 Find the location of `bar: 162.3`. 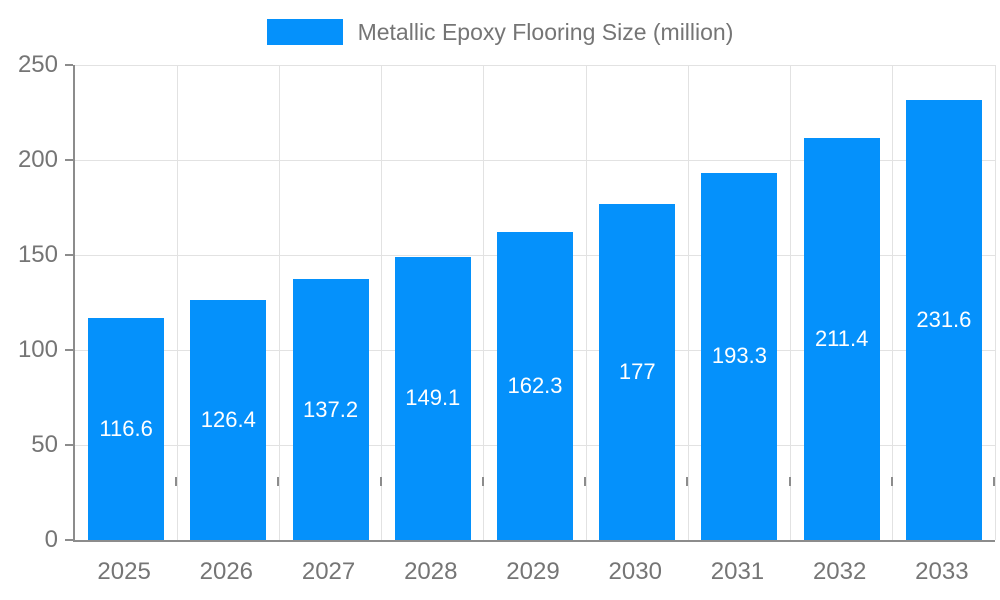

bar: 162.3 is located at coordinates (535, 385).